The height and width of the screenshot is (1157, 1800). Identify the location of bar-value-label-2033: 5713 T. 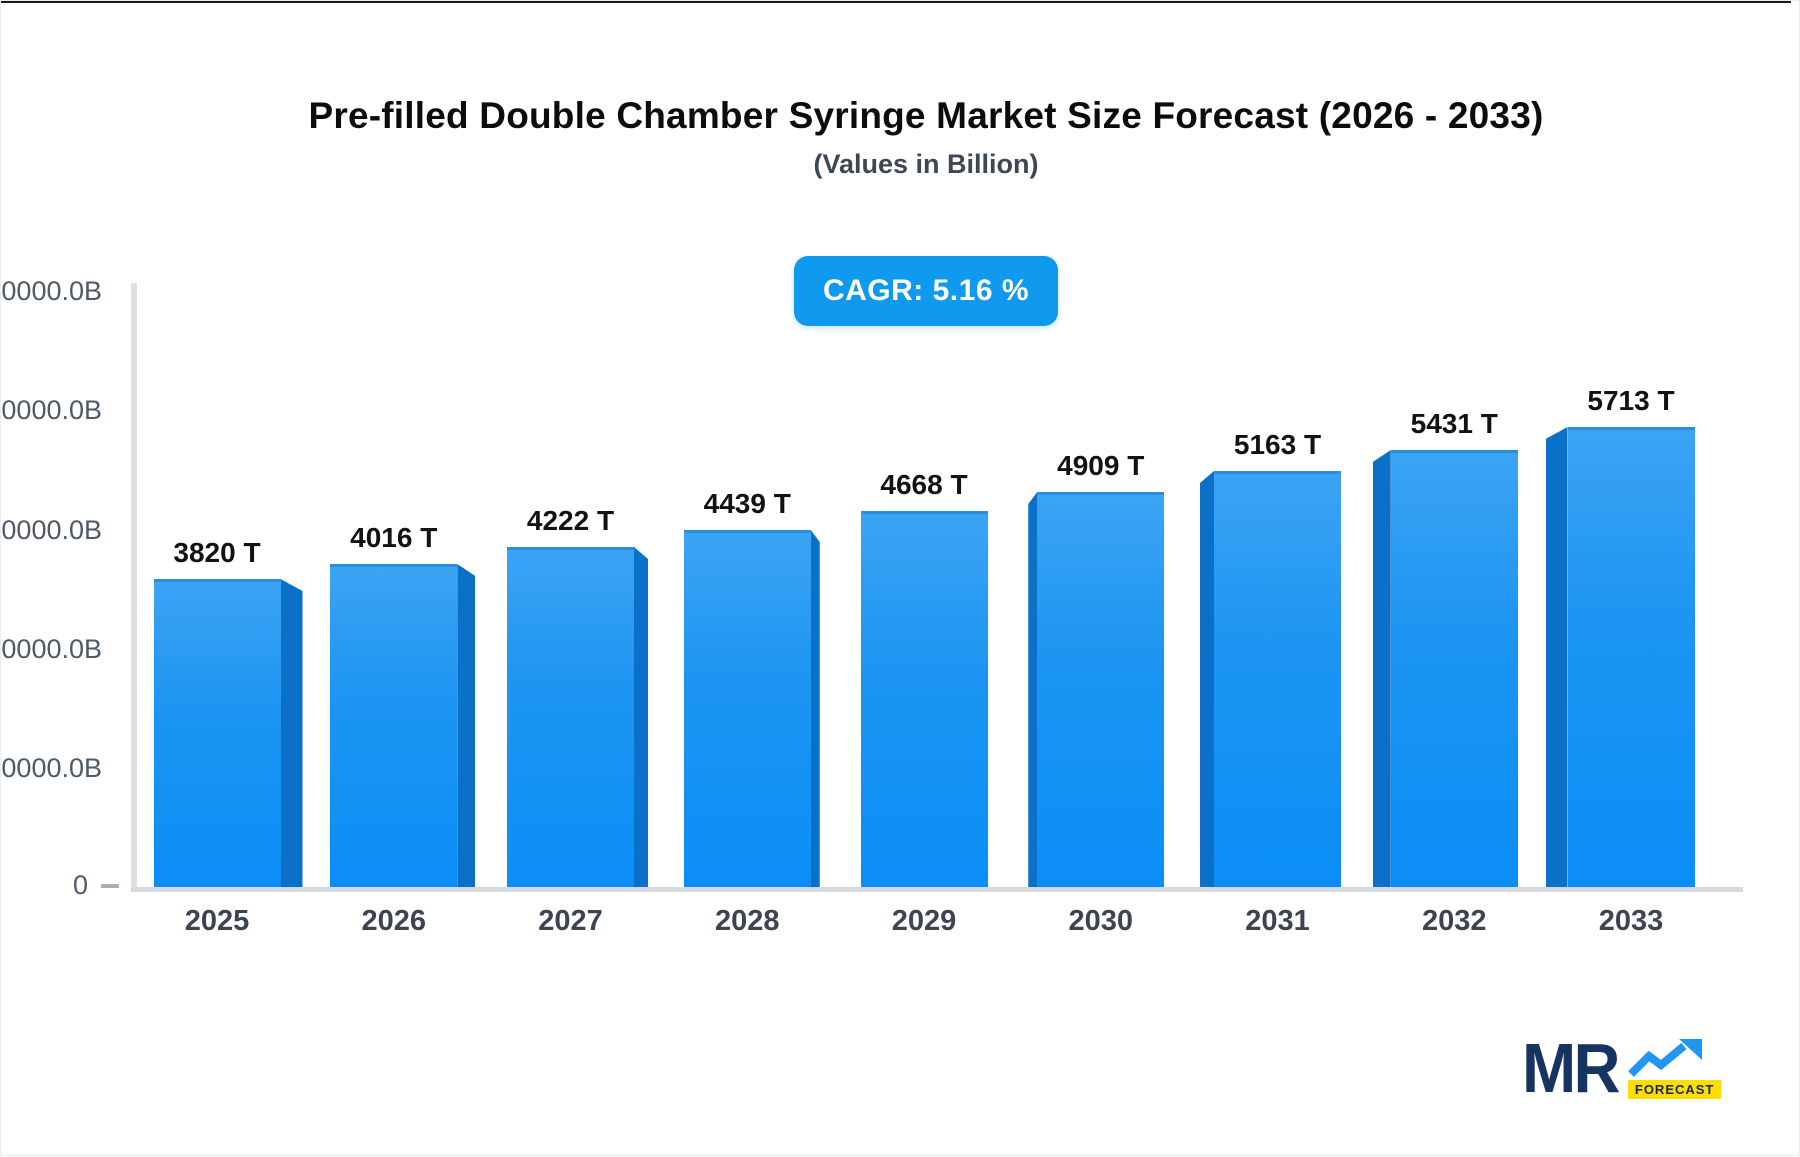
(1631, 400).